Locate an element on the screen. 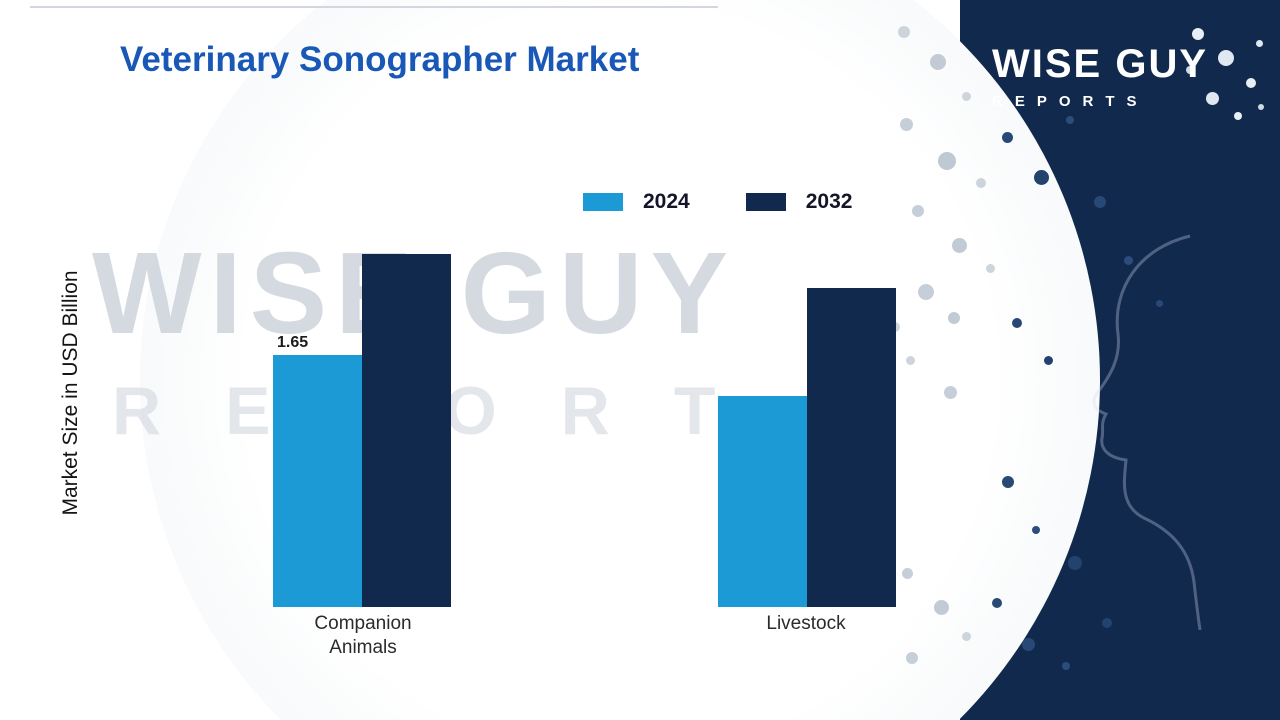 This screenshot has width=1280, height=720. logo-wordmark: WISE GUY is located at coordinates (1100, 64).